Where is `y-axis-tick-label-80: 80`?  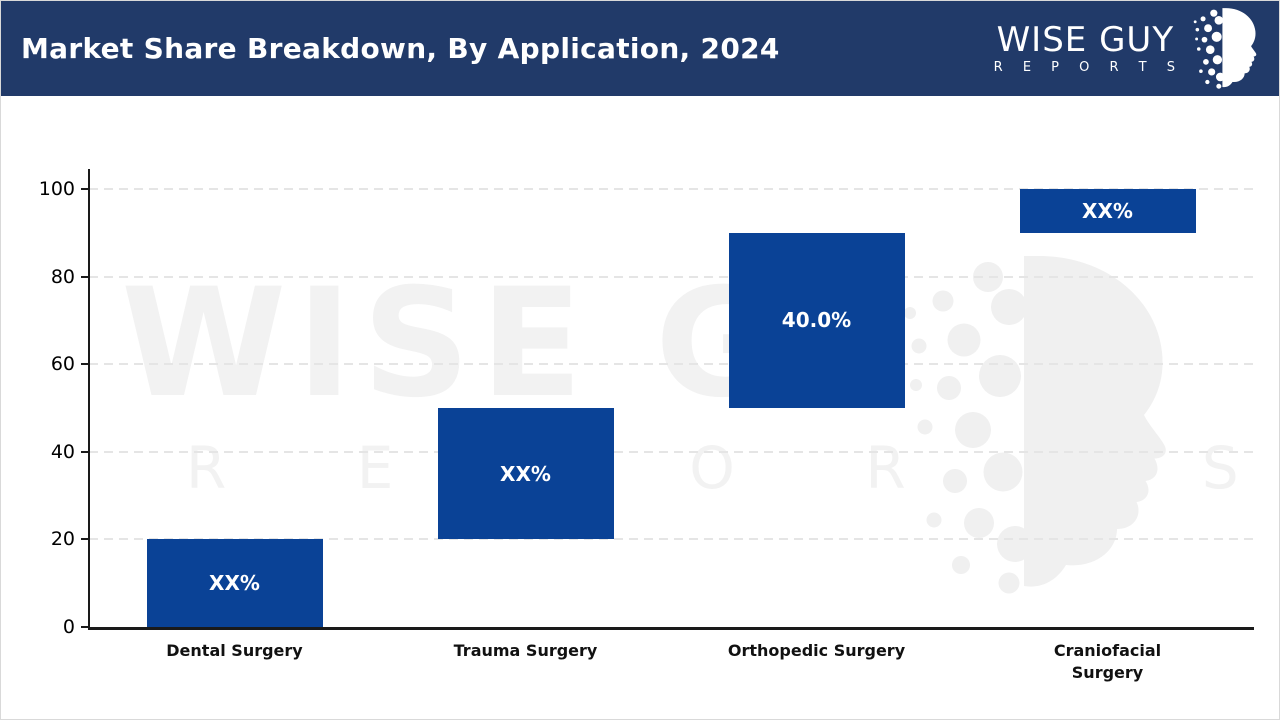 y-axis-tick-label-80: 80 is located at coordinates (62, 276).